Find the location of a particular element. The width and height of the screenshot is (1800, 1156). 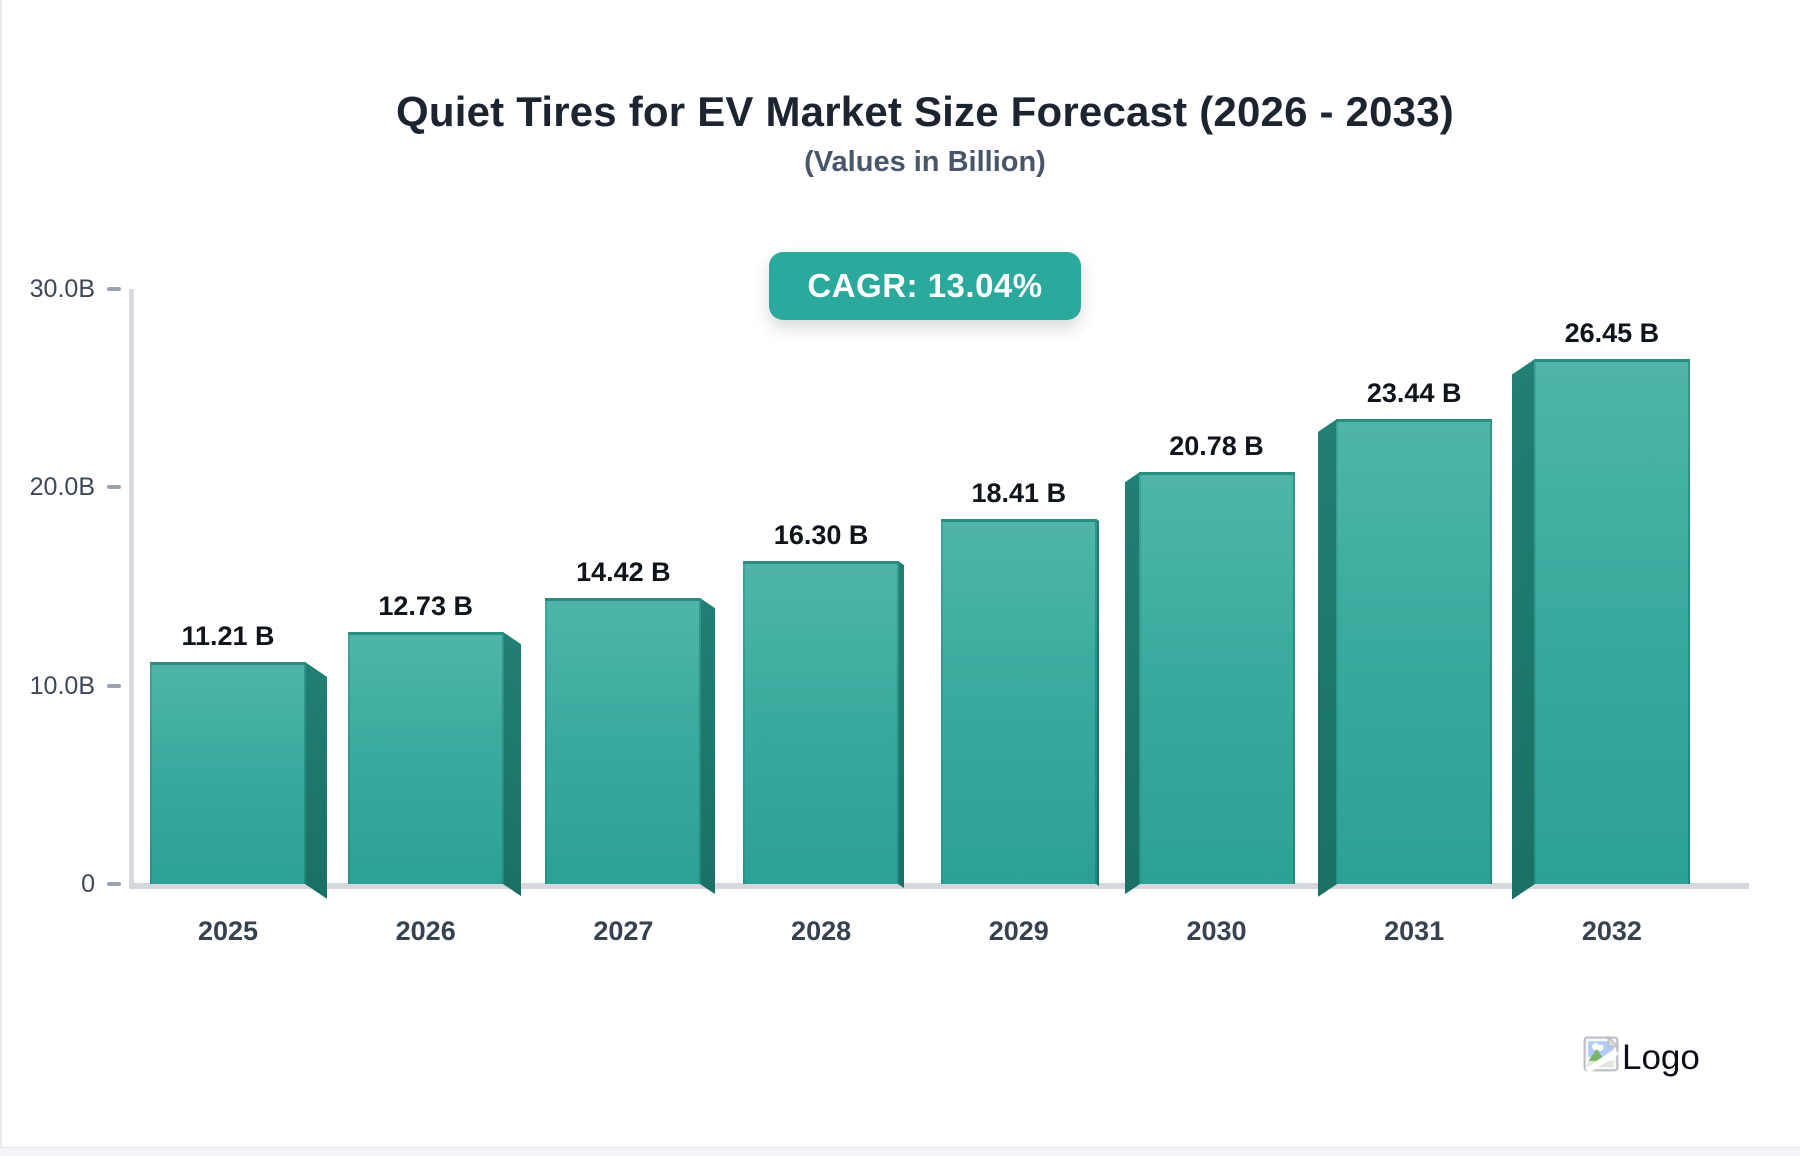

bar-value-label: 12.73 B is located at coordinates (425, 605).